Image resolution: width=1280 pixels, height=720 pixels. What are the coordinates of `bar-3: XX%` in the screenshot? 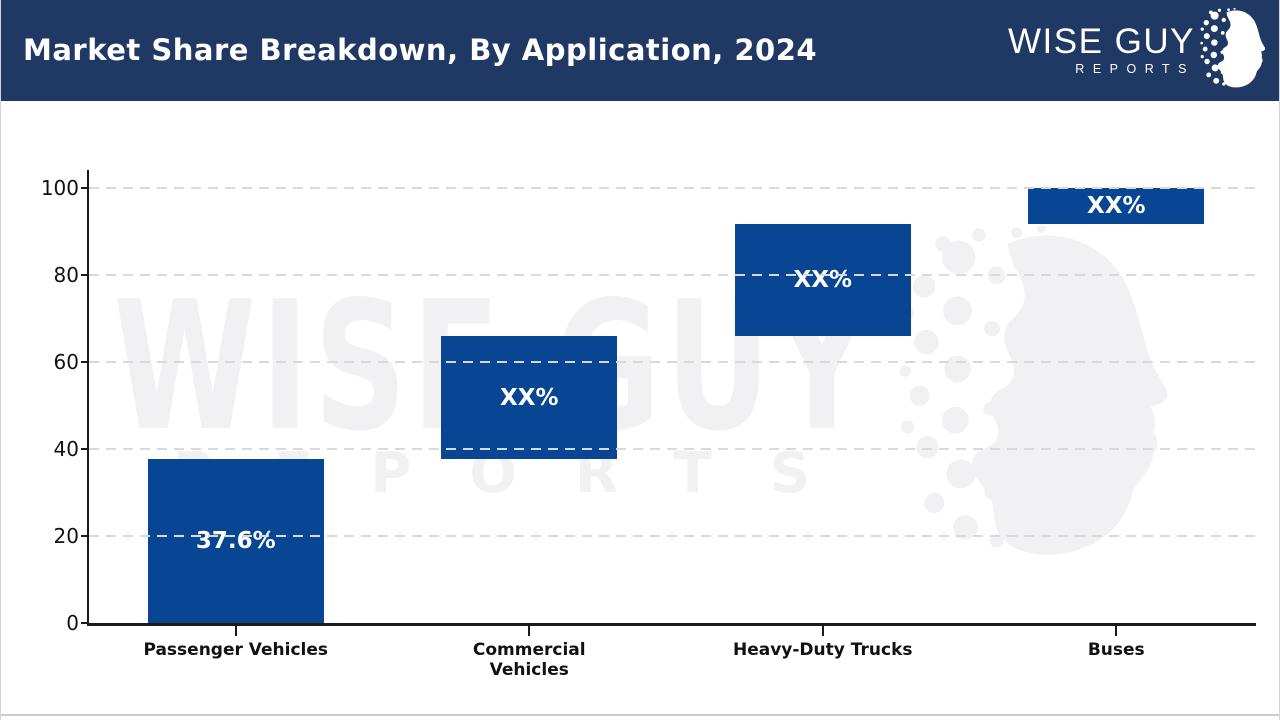 It's located at (822, 280).